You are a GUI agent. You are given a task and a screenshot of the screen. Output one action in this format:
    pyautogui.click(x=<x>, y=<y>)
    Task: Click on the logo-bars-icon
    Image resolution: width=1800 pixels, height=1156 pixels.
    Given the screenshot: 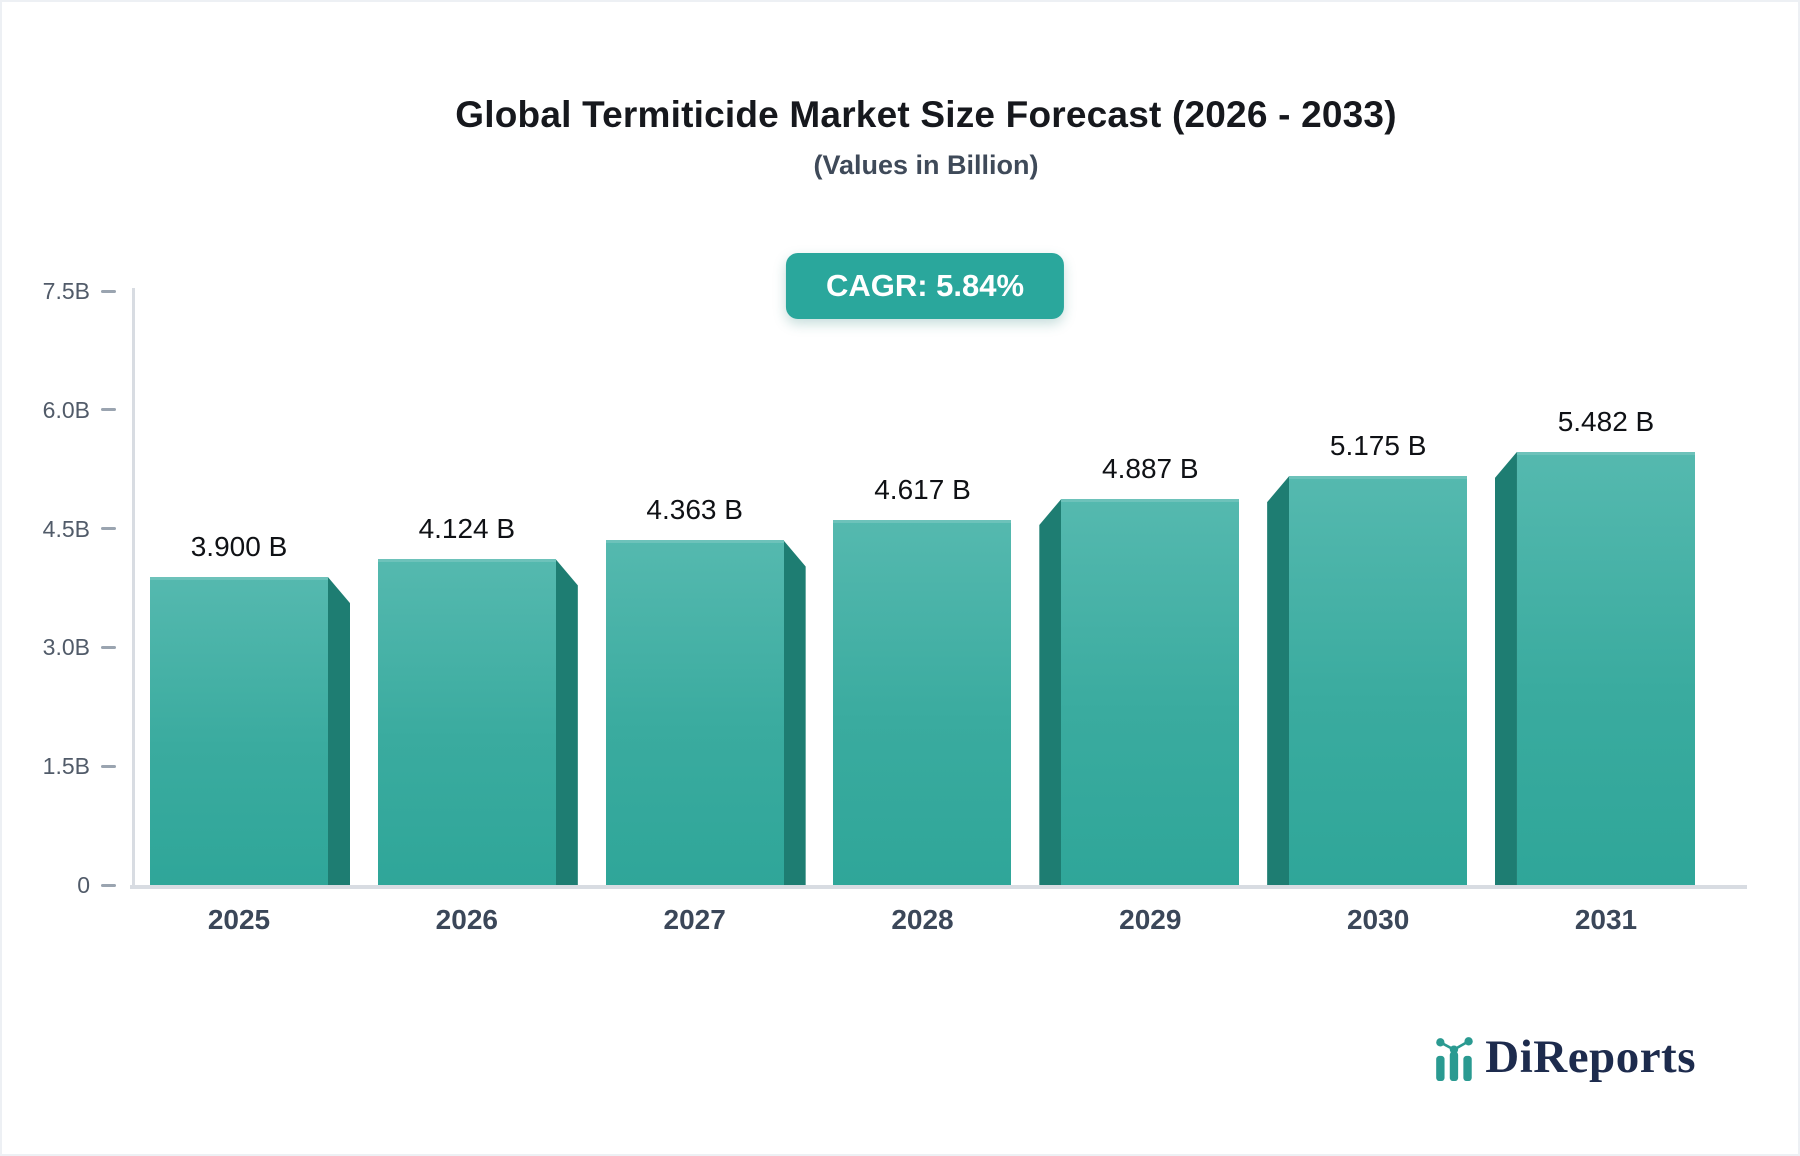 What is the action you would take?
    pyautogui.click(x=1455, y=1059)
    